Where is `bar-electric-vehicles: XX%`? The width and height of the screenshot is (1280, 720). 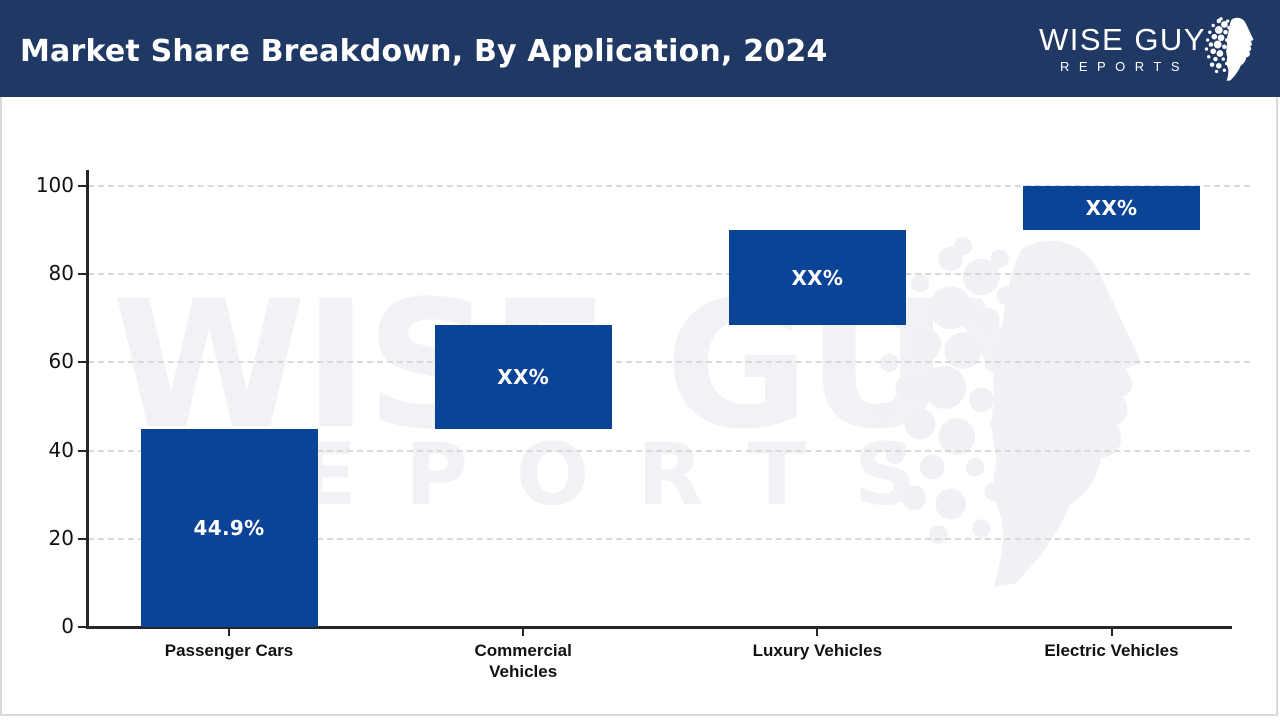 bar-electric-vehicles: XX% is located at coordinates (1111, 208).